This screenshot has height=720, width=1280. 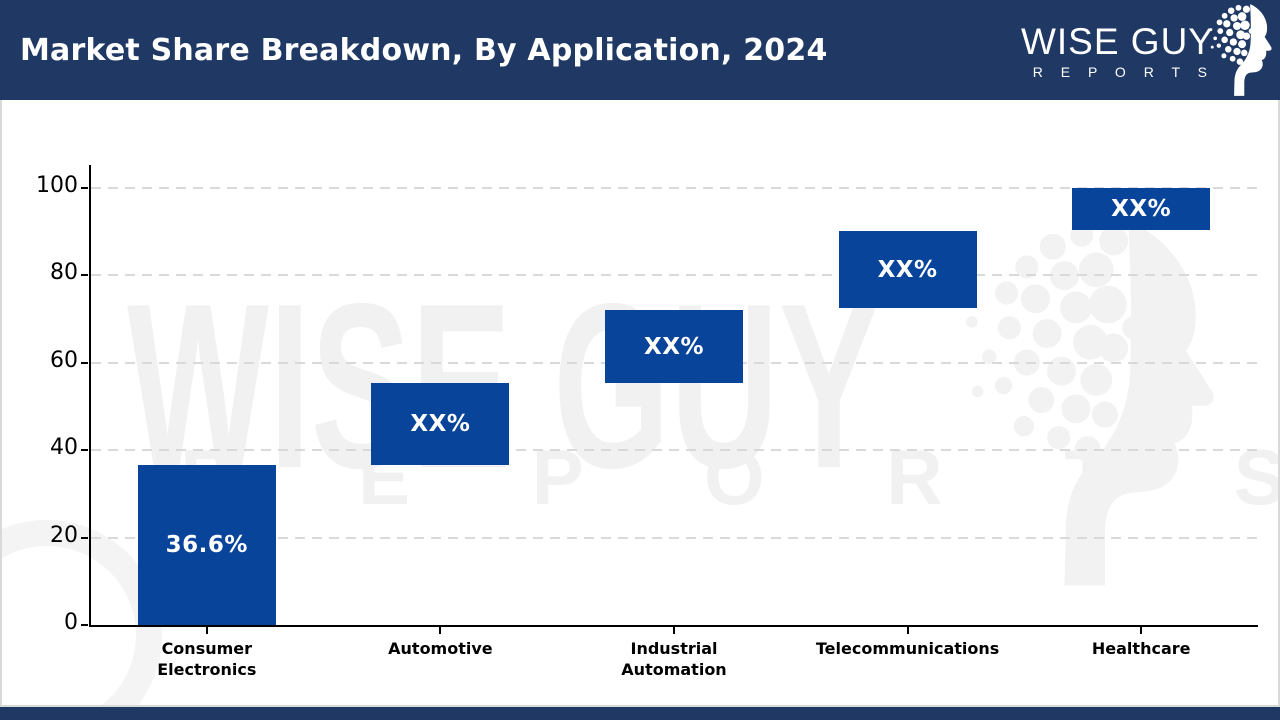 What do you see at coordinates (673, 626) in the screenshot?
I see `x-axis-line` at bounding box center [673, 626].